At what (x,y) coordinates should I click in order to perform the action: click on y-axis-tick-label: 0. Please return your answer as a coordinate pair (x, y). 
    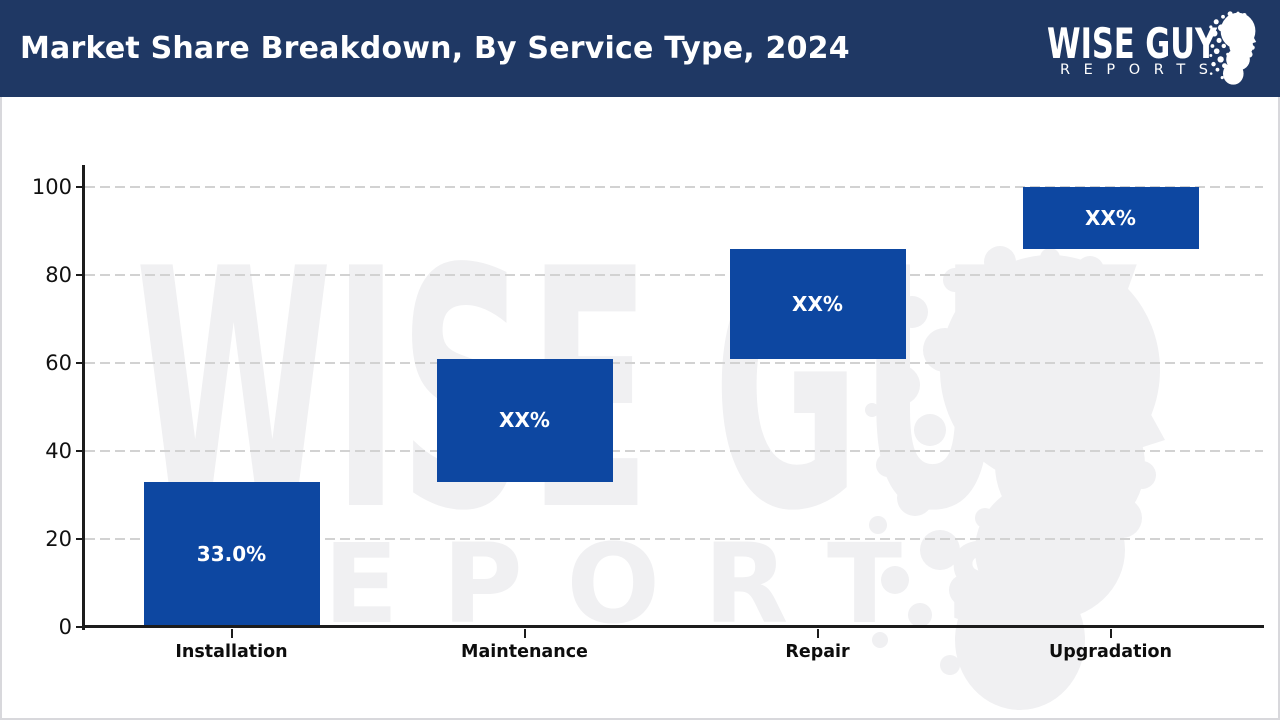
    Looking at the image, I should click on (65, 627).